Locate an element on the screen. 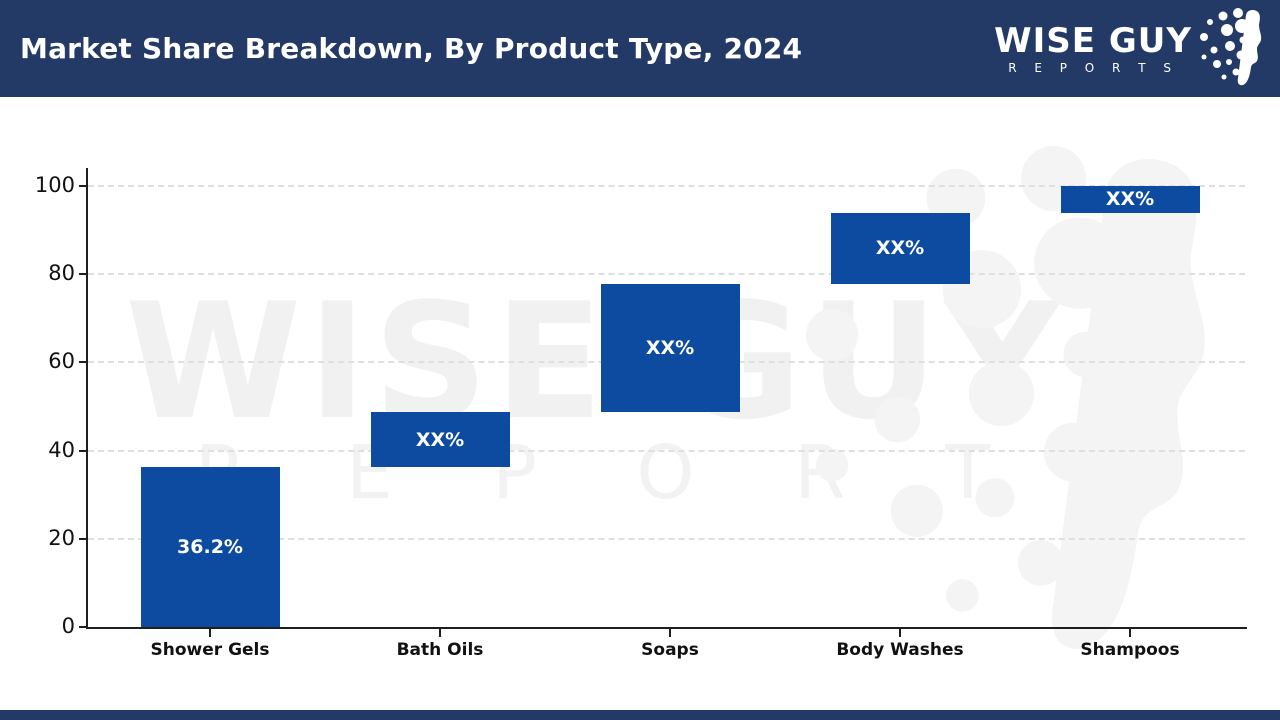 The image size is (1280, 720). logo-head-icon is located at coordinates (1229, 49).